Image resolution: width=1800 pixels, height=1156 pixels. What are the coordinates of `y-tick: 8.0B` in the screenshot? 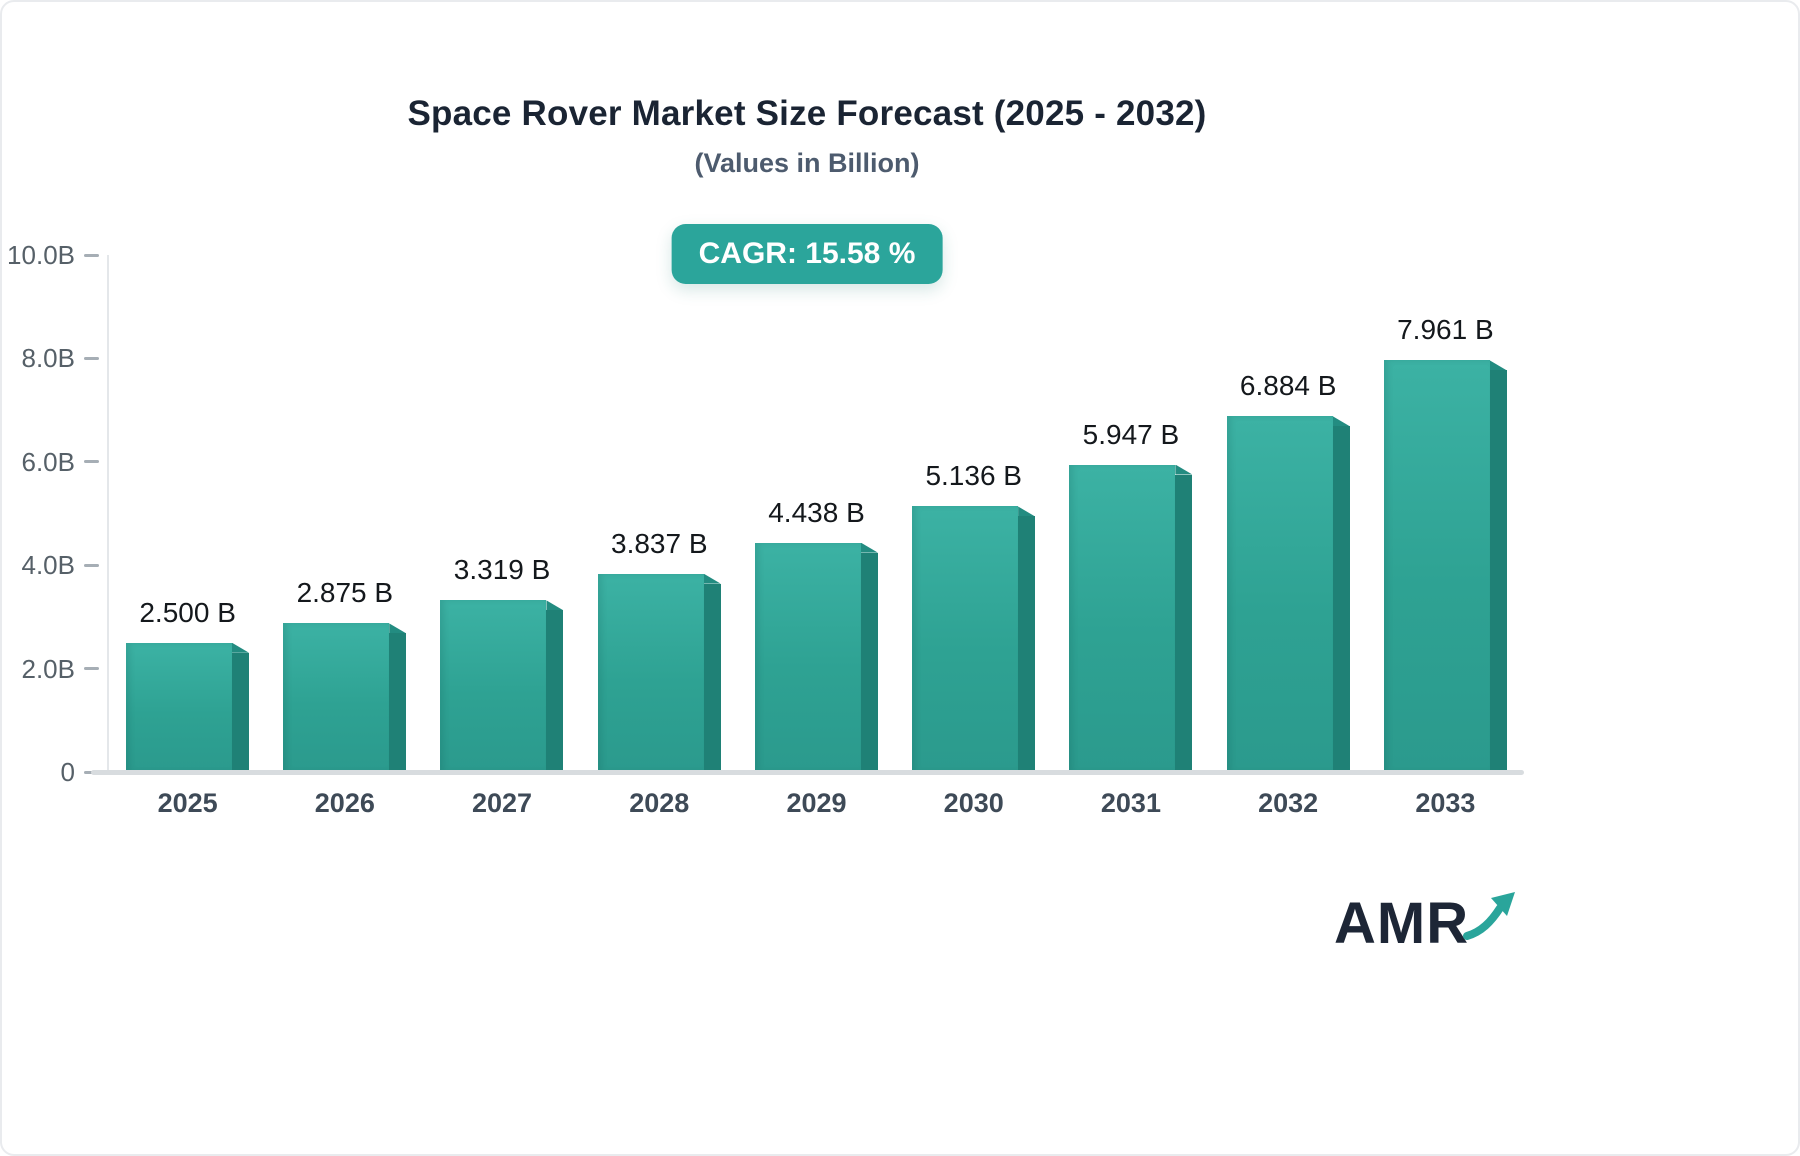 It's located at (54, 358).